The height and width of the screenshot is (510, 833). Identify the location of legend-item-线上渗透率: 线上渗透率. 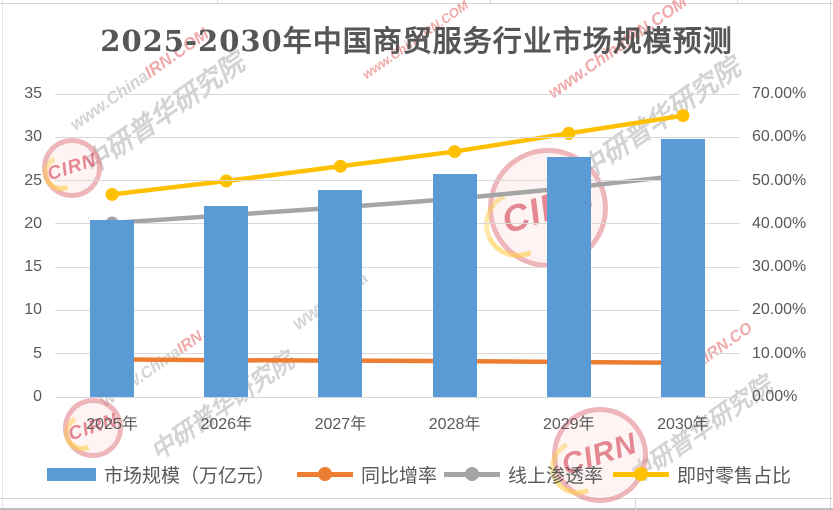
(523, 474).